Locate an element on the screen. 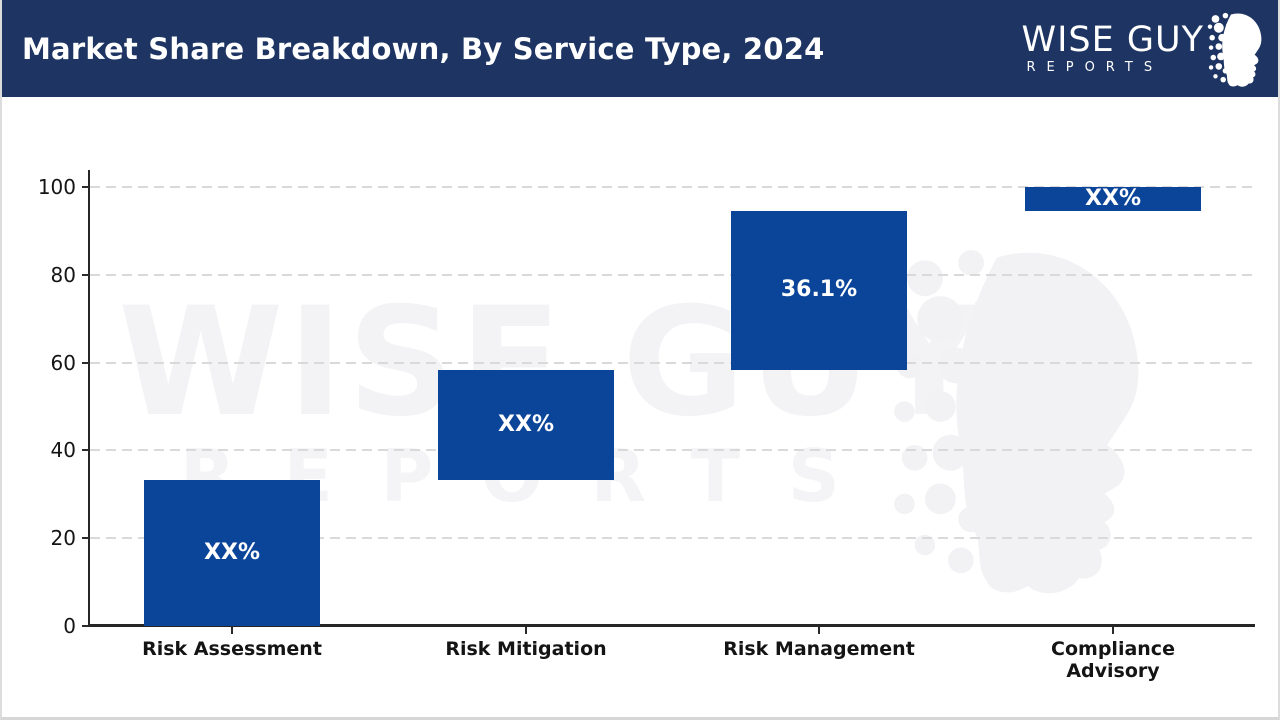 This screenshot has height=720, width=1280. bar-segment: 36.1% is located at coordinates (819, 290).